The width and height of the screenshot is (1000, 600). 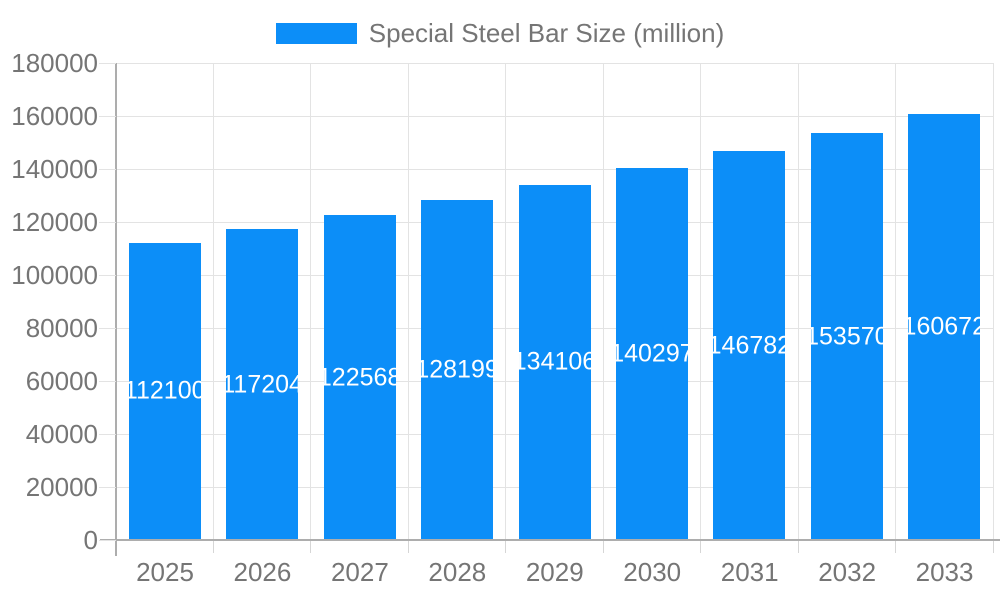 What do you see at coordinates (54, 222) in the screenshot?
I see `y-tick-label: 120000` at bounding box center [54, 222].